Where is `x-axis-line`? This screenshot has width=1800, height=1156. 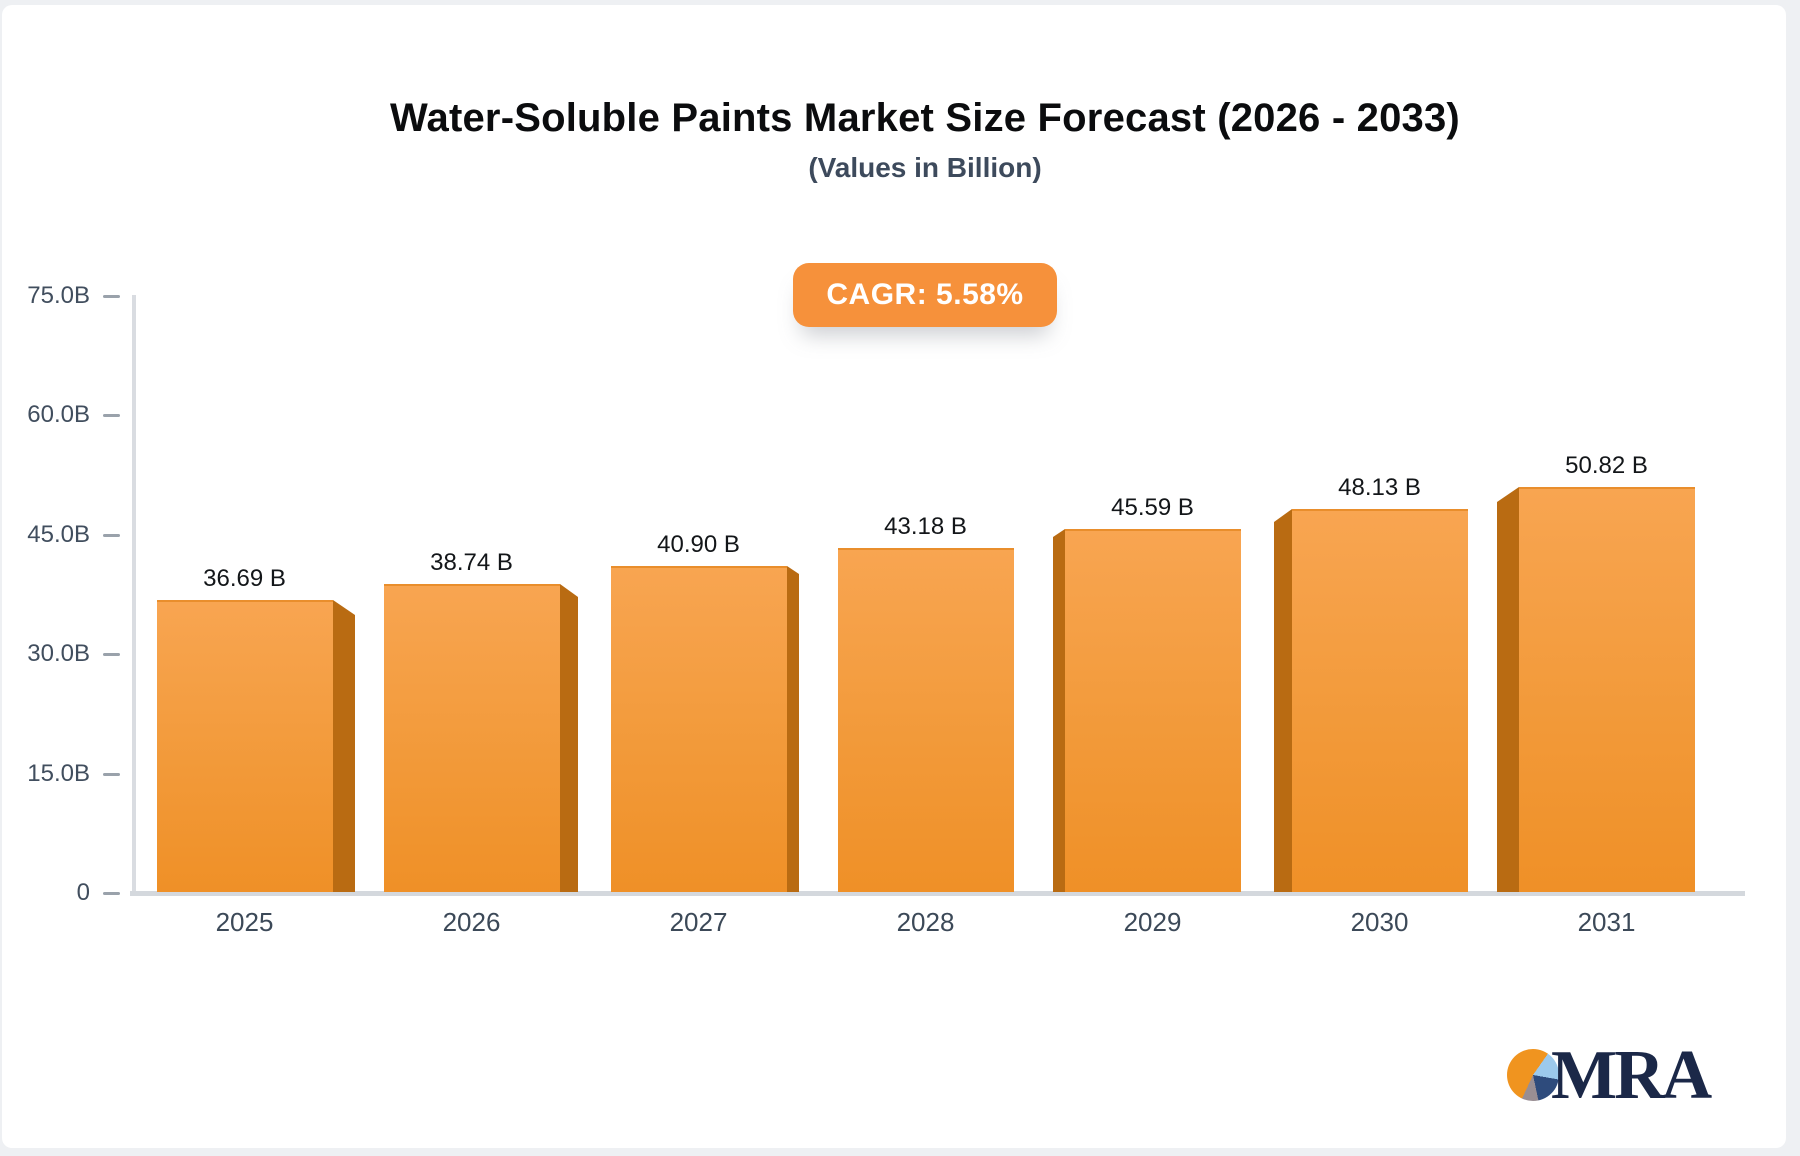
x-axis-line is located at coordinates (937, 893).